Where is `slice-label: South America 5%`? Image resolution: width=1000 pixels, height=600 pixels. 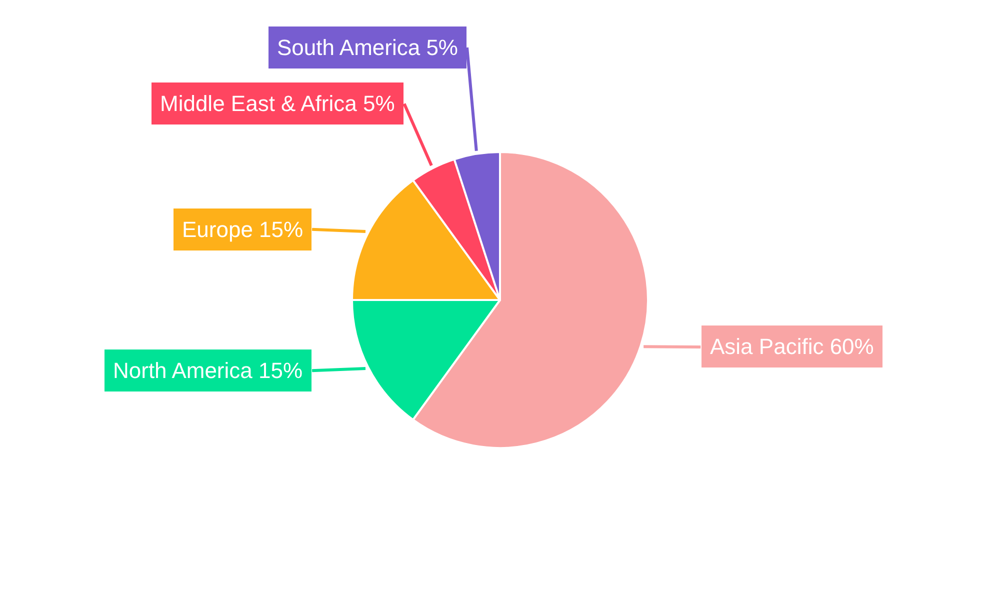 slice-label: South America 5% is located at coordinates (367, 47).